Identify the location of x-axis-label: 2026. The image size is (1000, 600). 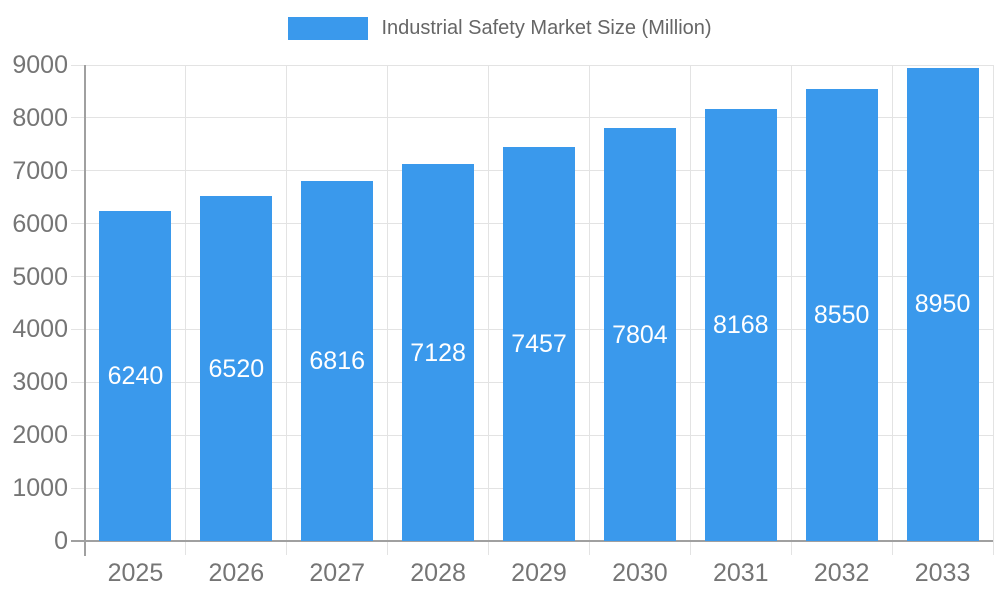
(236, 573).